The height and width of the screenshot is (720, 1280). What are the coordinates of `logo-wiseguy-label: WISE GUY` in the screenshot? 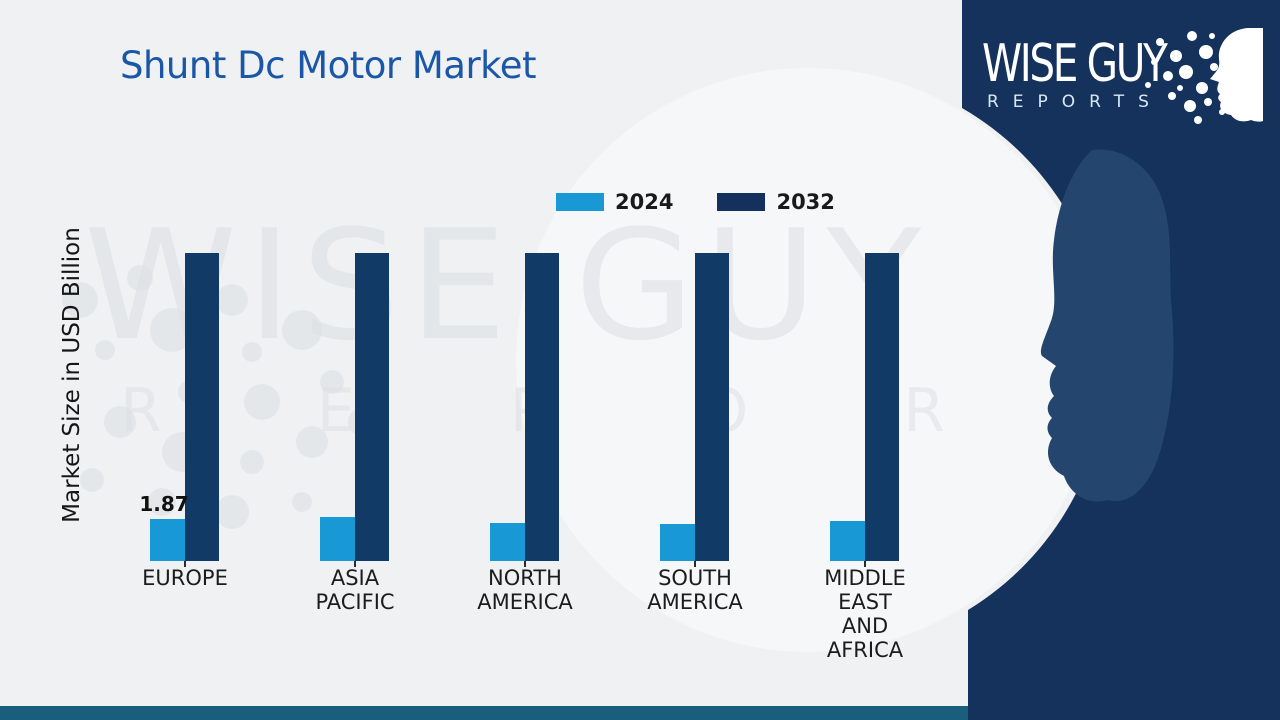 It's located at (1075, 64).